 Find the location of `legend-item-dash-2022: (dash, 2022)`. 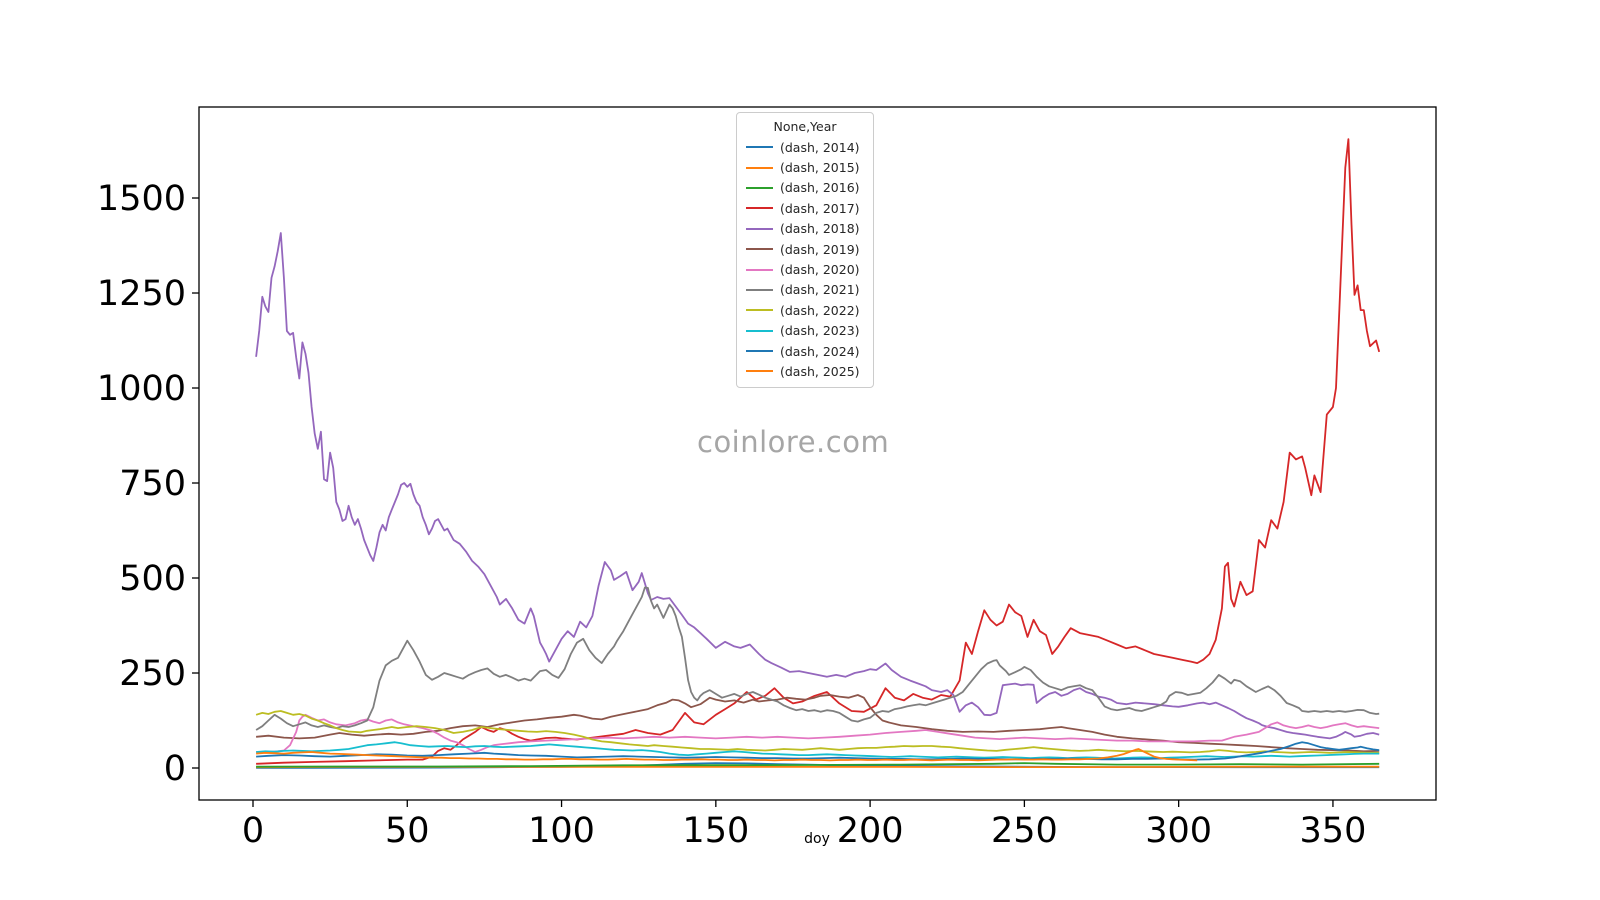

legend-item-dash-2022: (dash, 2022) is located at coordinates (805, 310).